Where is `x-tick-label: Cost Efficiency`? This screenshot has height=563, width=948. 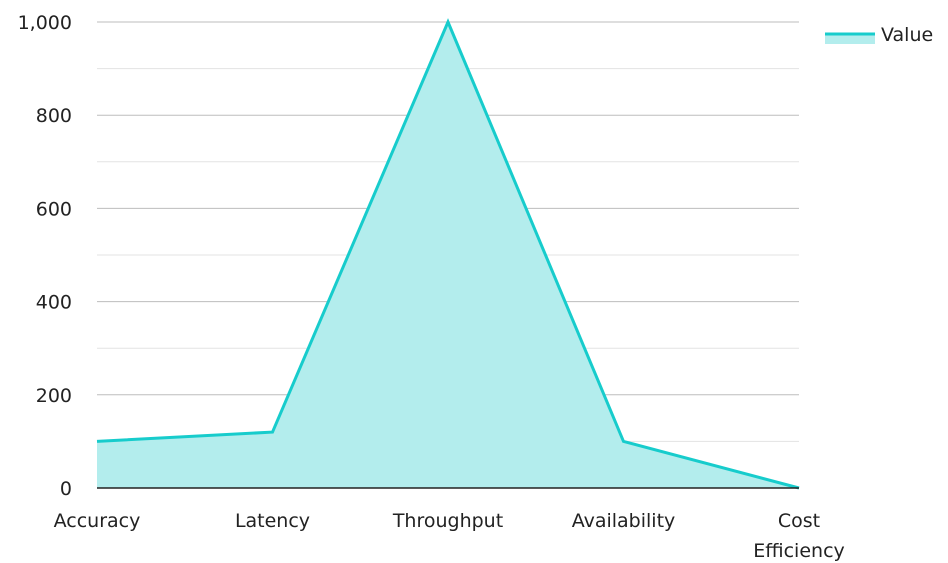
x-tick-label: Cost Efficiency is located at coordinates (799, 536).